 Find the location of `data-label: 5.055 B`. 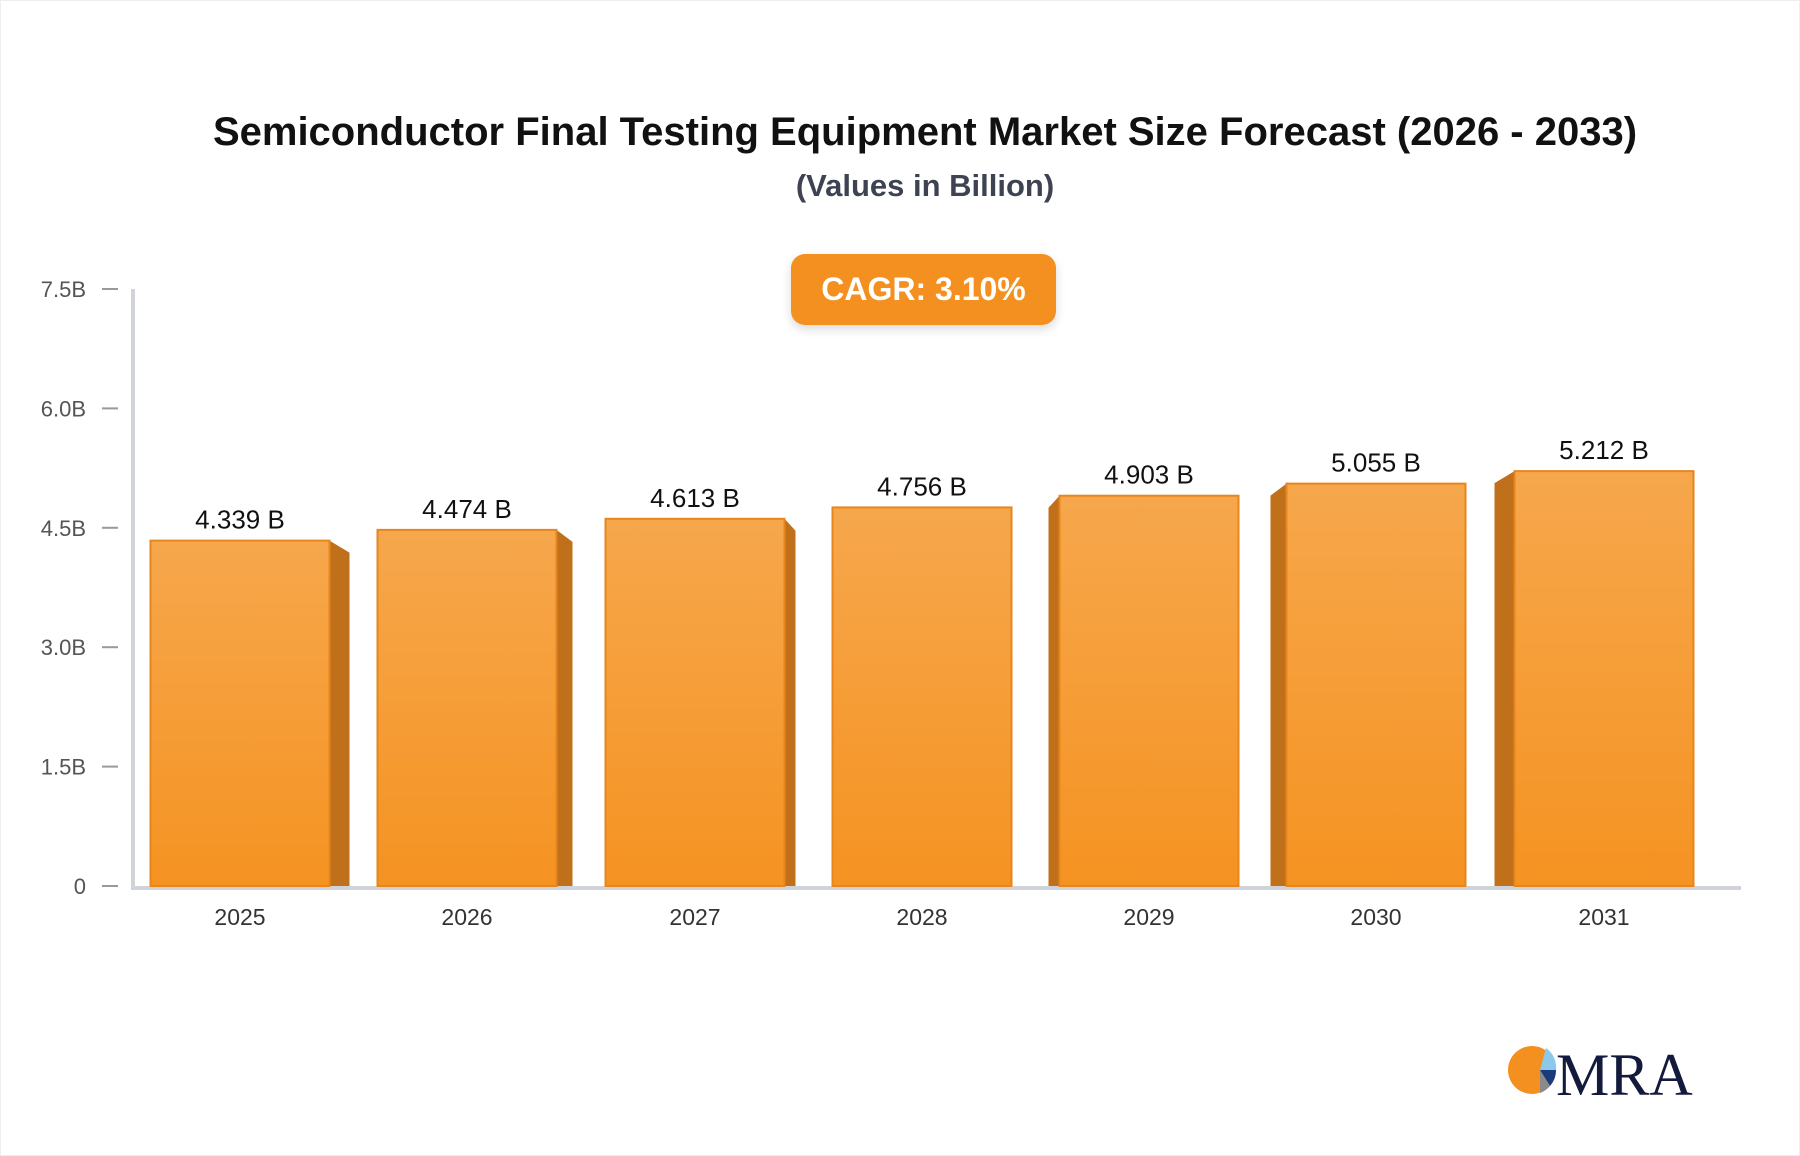

data-label: 5.055 B is located at coordinates (1376, 463).